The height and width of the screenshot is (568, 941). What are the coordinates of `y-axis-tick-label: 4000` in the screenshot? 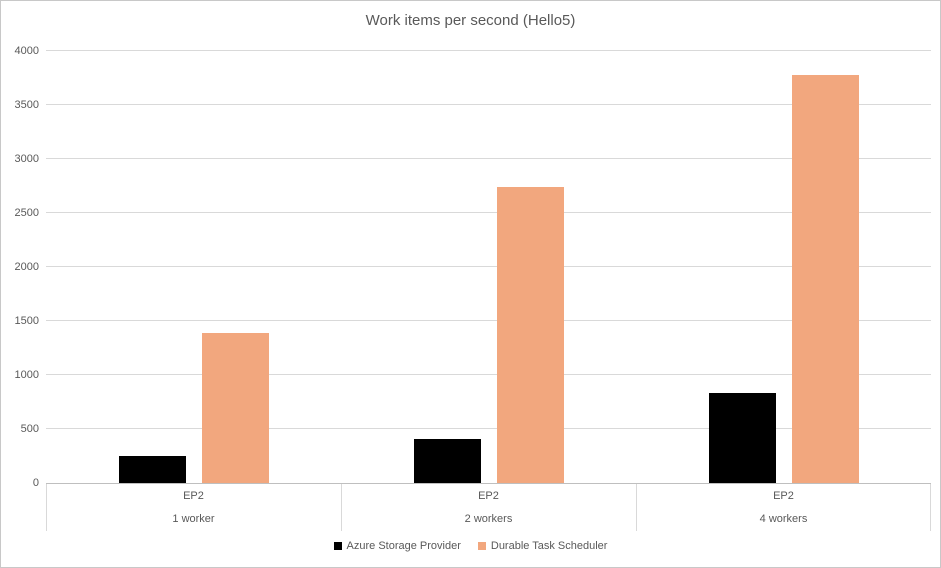 It's located at (26, 51).